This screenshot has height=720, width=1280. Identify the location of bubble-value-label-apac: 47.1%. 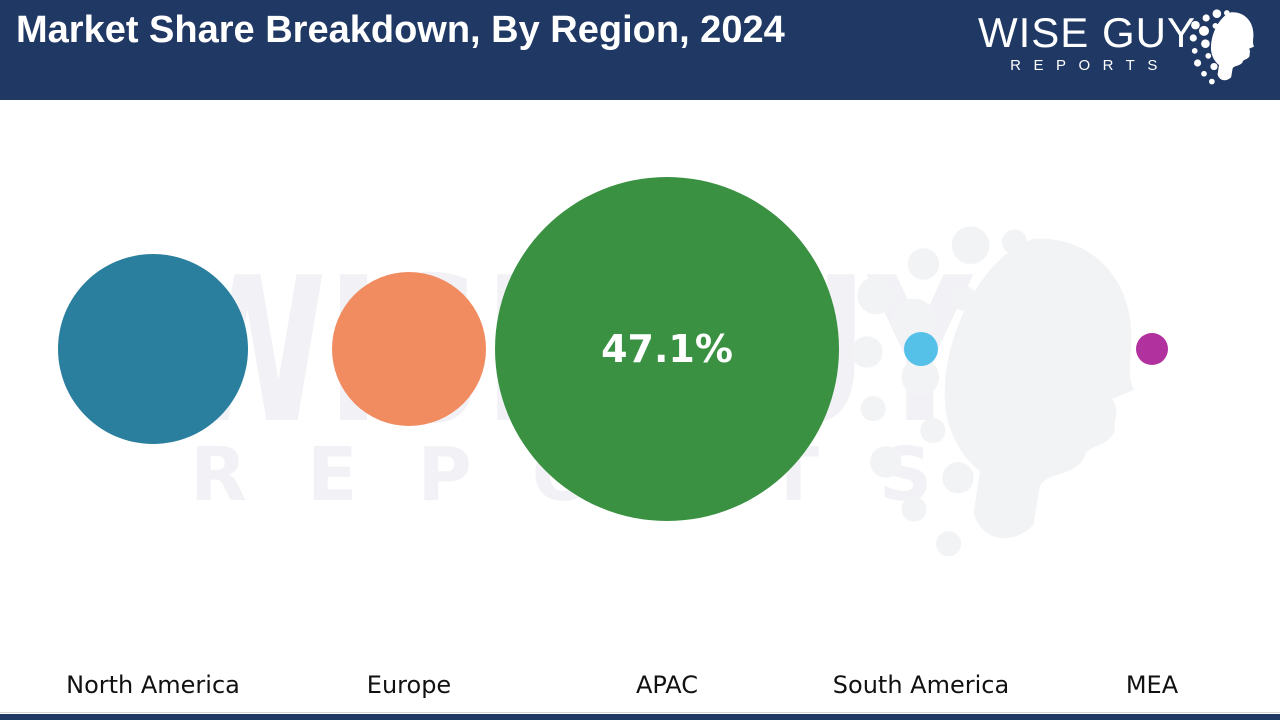
(667, 349).